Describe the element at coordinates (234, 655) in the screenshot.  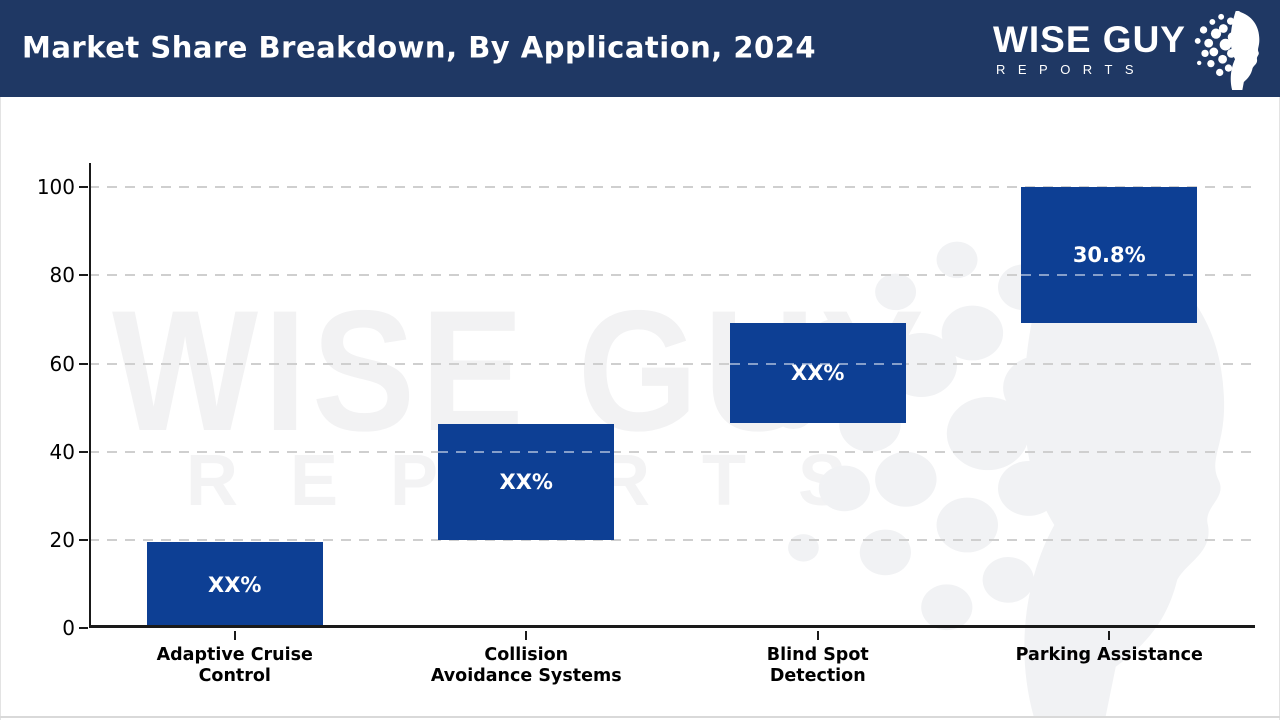
I see `category-label-line: Adaptive Cruise` at that location.